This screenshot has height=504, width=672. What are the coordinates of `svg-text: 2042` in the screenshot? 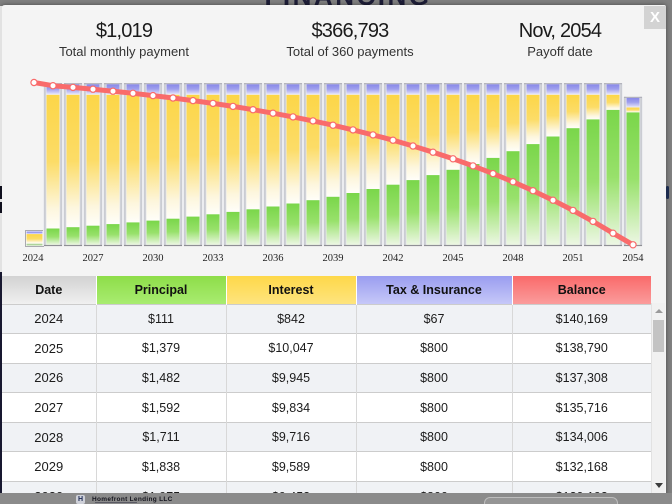 It's located at (393, 258).